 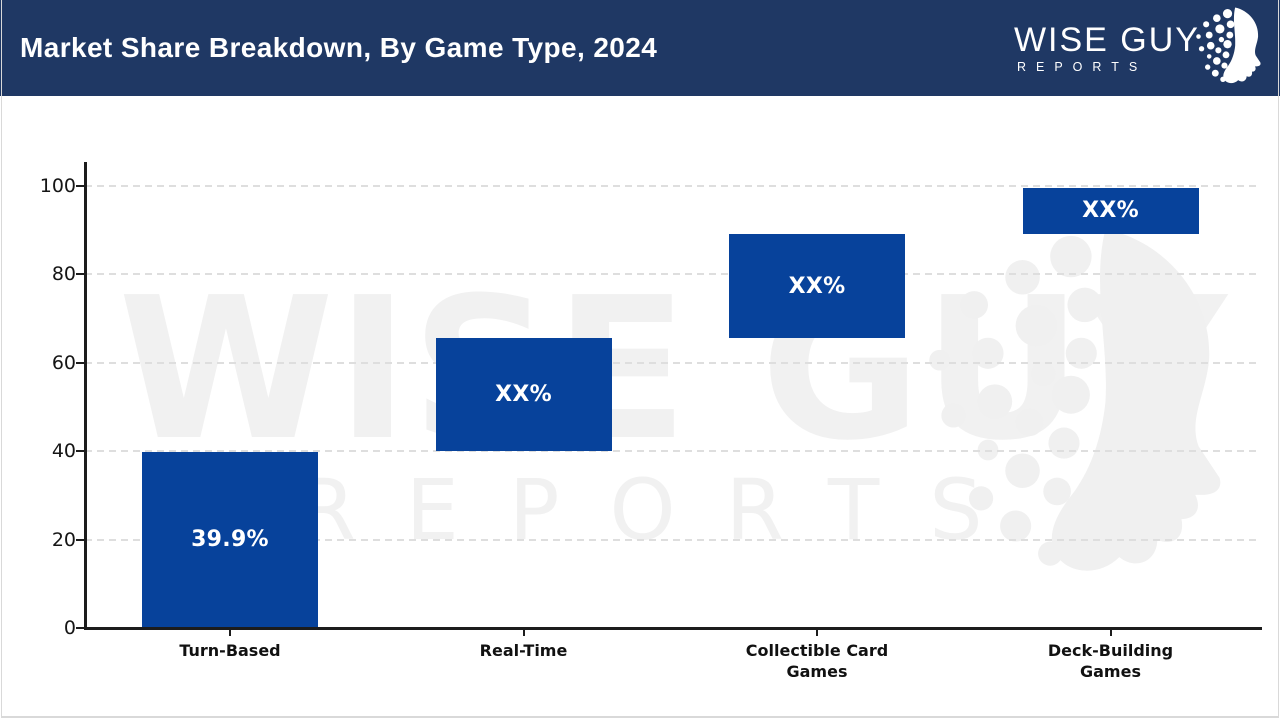 What do you see at coordinates (1075, 399) in the screenshot?
I see `watermark-head-icon` at bounding box center [1075, 399].